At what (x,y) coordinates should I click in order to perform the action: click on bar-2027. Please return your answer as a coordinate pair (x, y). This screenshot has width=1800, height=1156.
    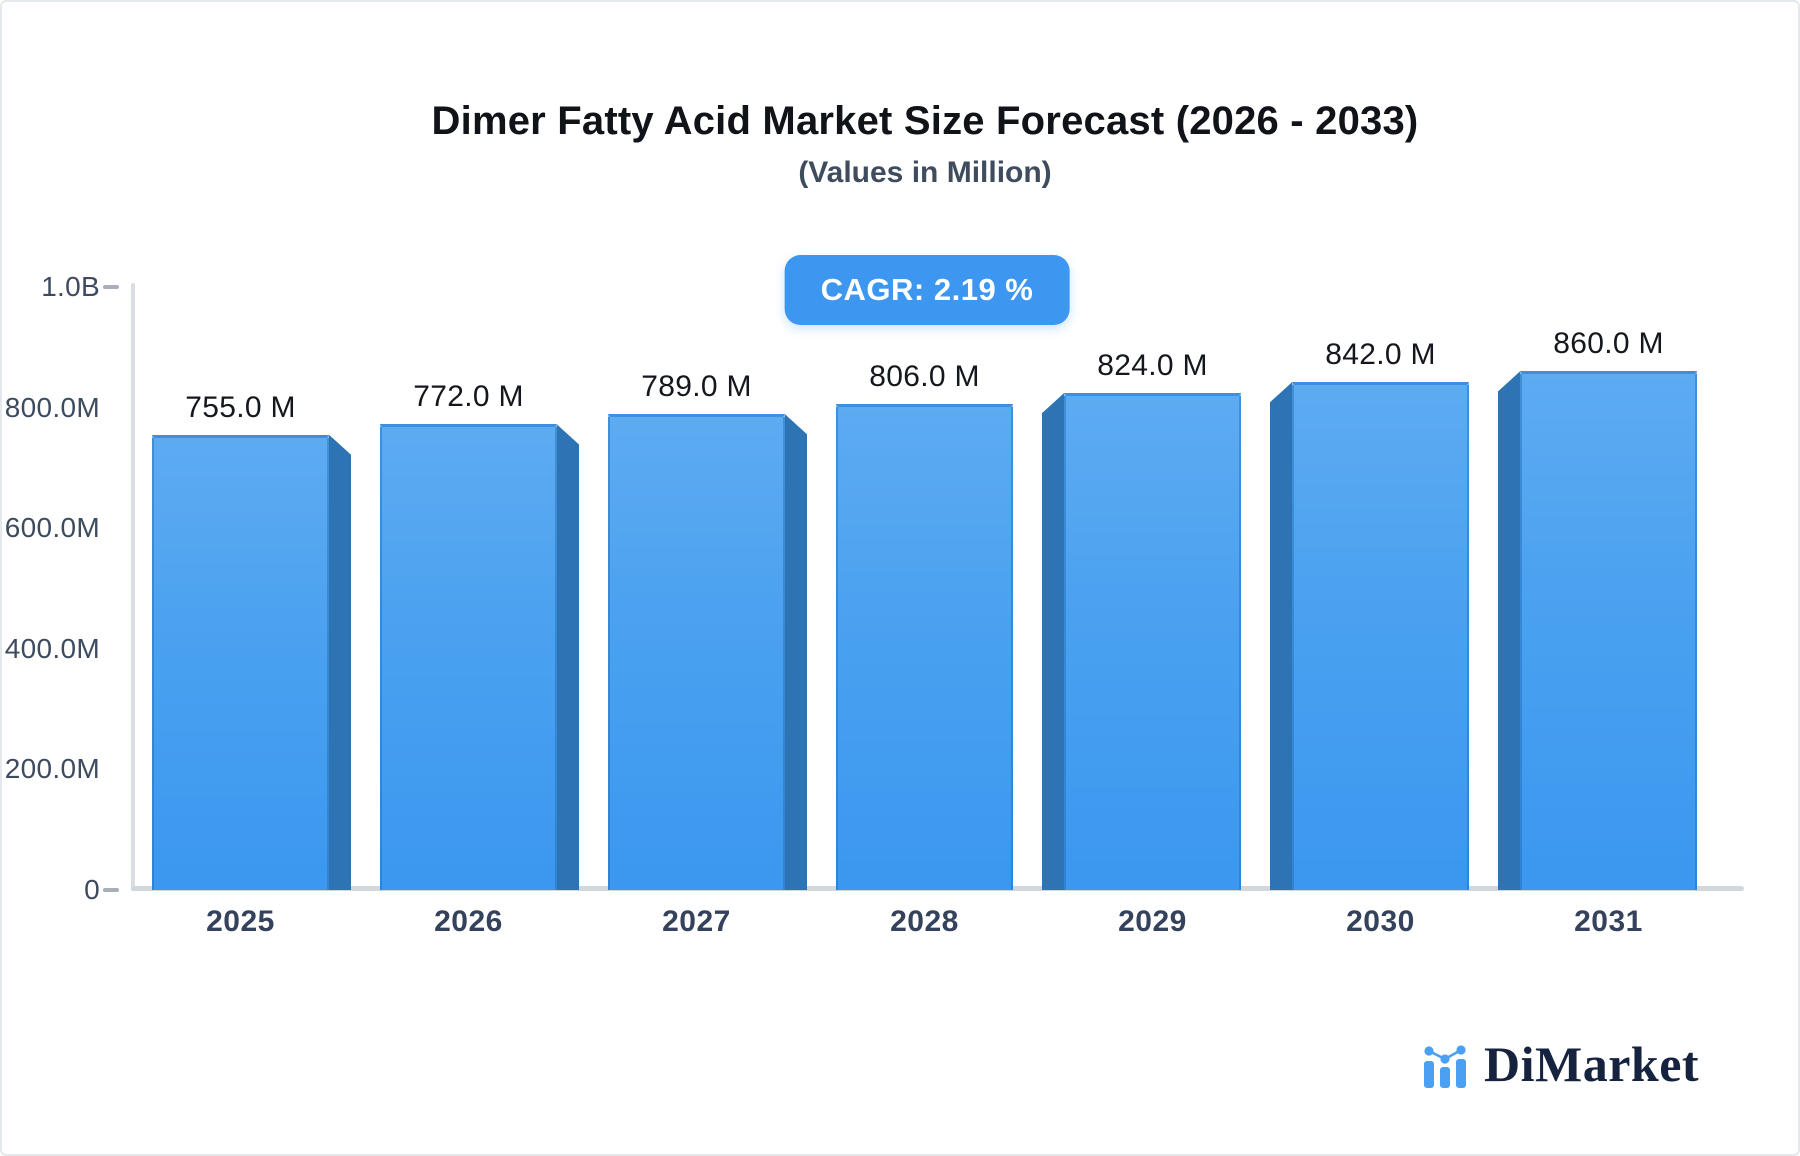
    Looking at the image, I should click on (696, 652).